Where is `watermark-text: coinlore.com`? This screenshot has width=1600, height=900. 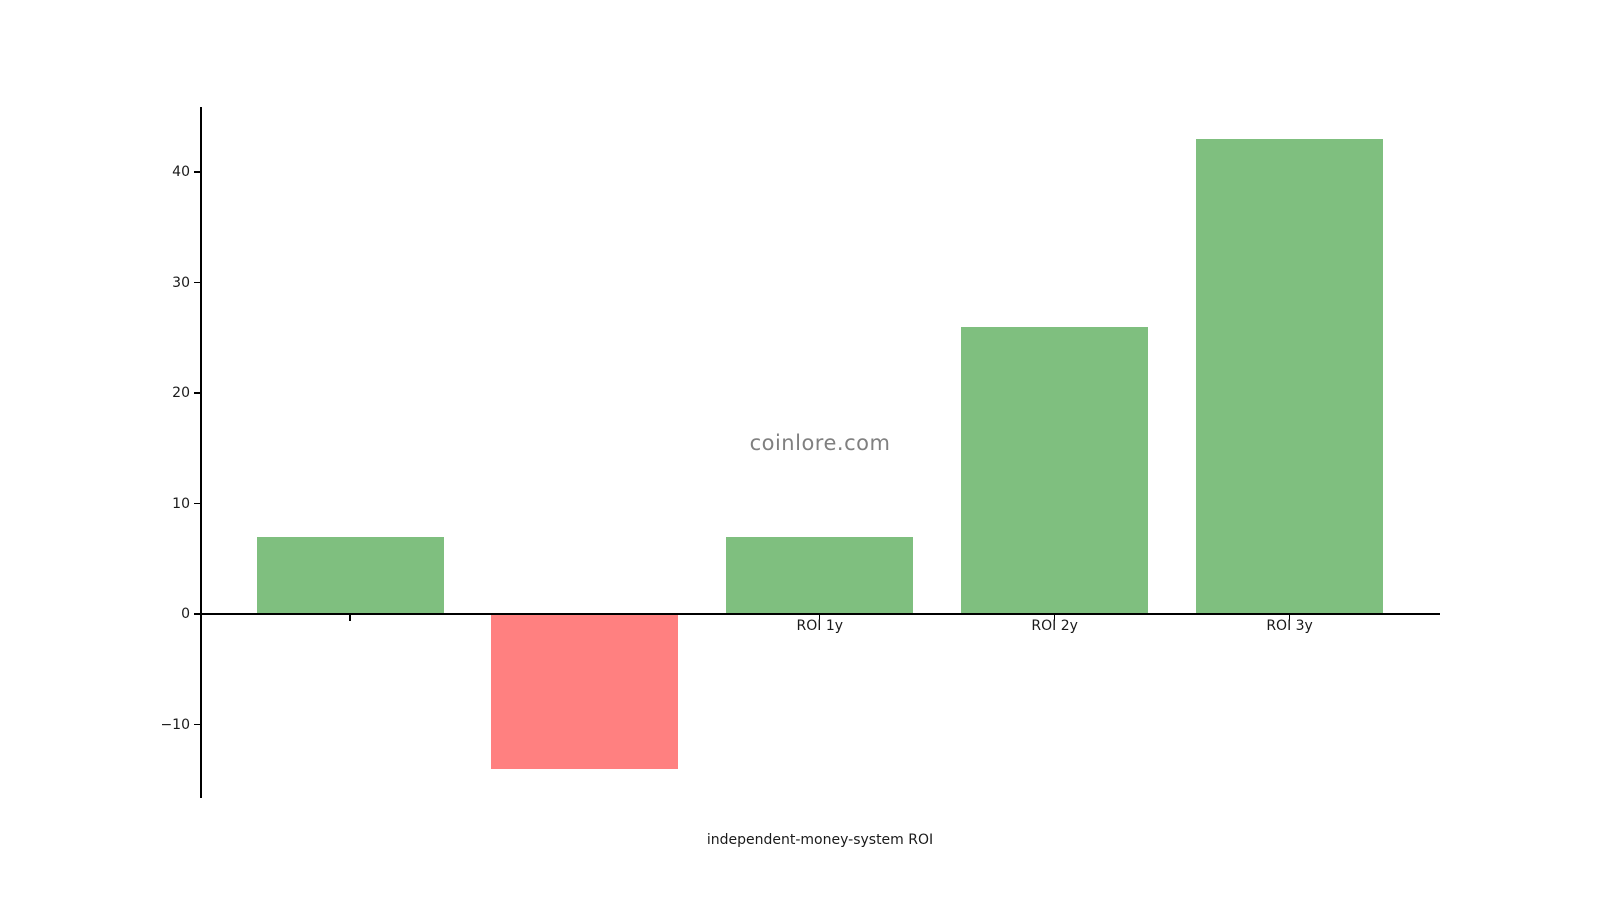 watermark-text: coinlore.com is located at coordinates (820, 443).